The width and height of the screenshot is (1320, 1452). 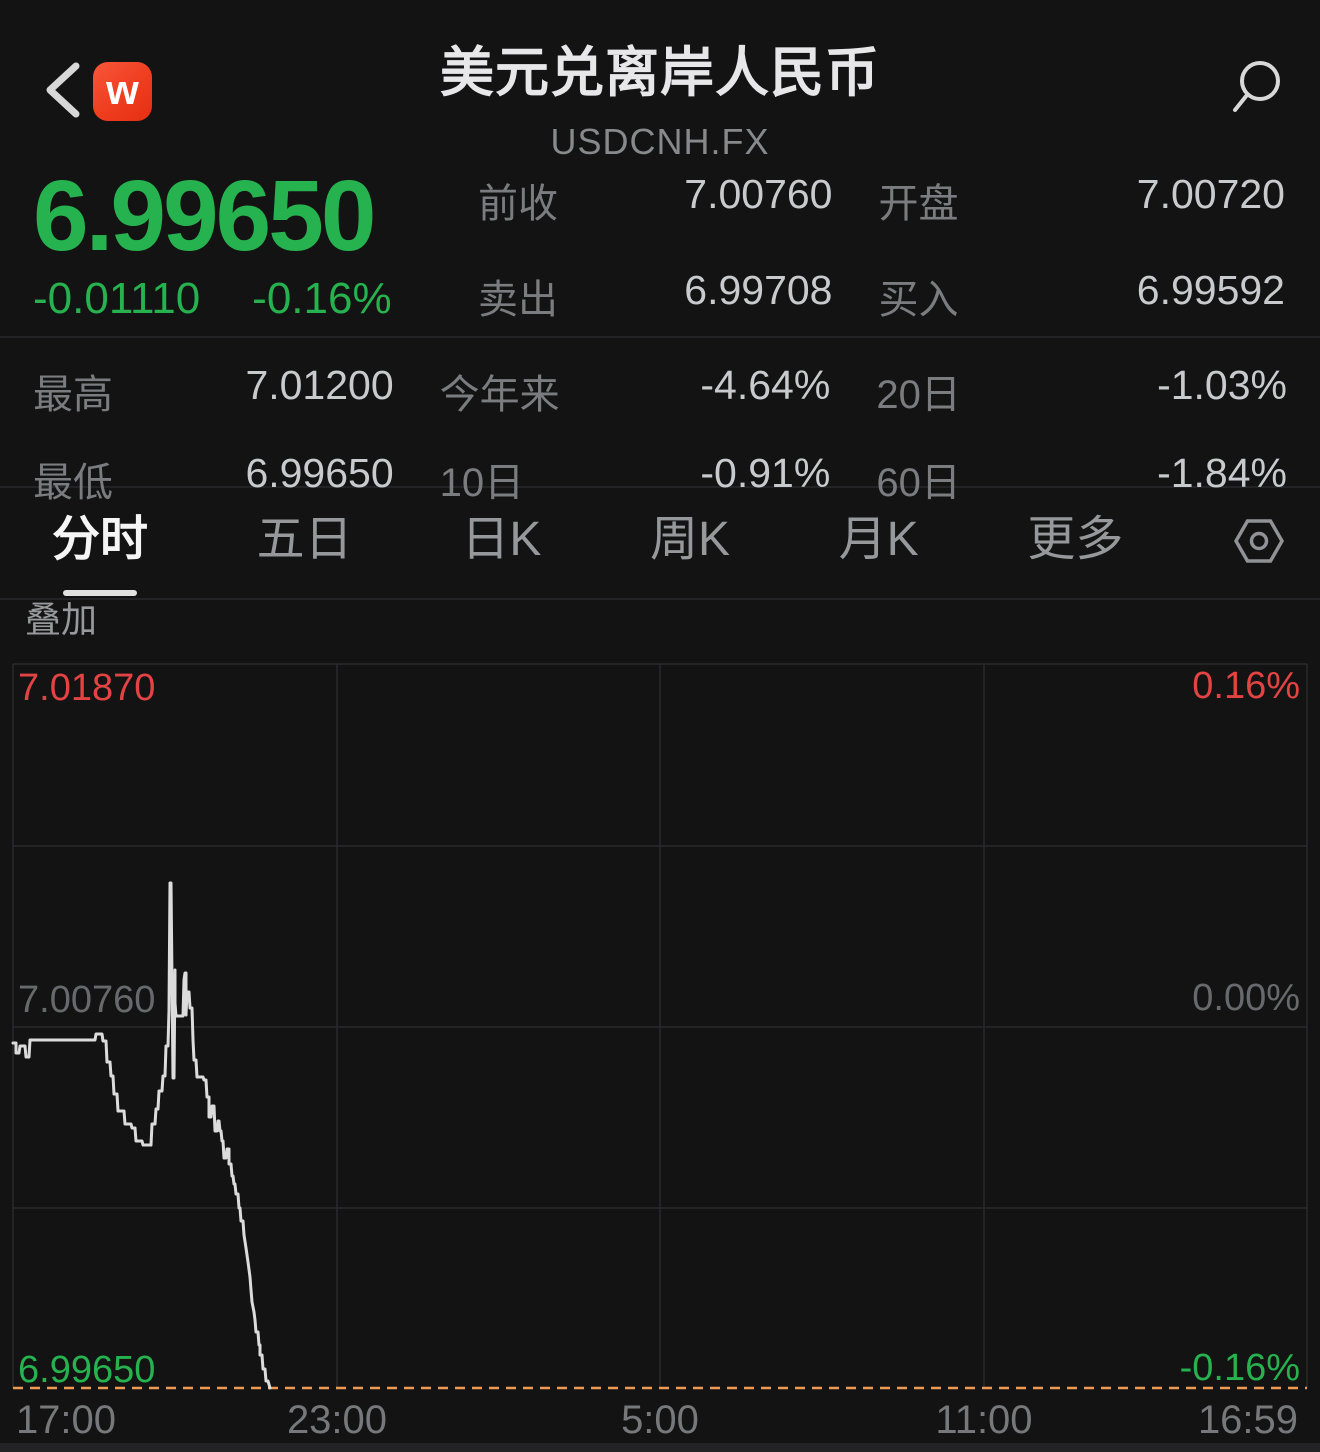 I want to click on x-axis-label: 11:00, so click(x=983, y=1420).